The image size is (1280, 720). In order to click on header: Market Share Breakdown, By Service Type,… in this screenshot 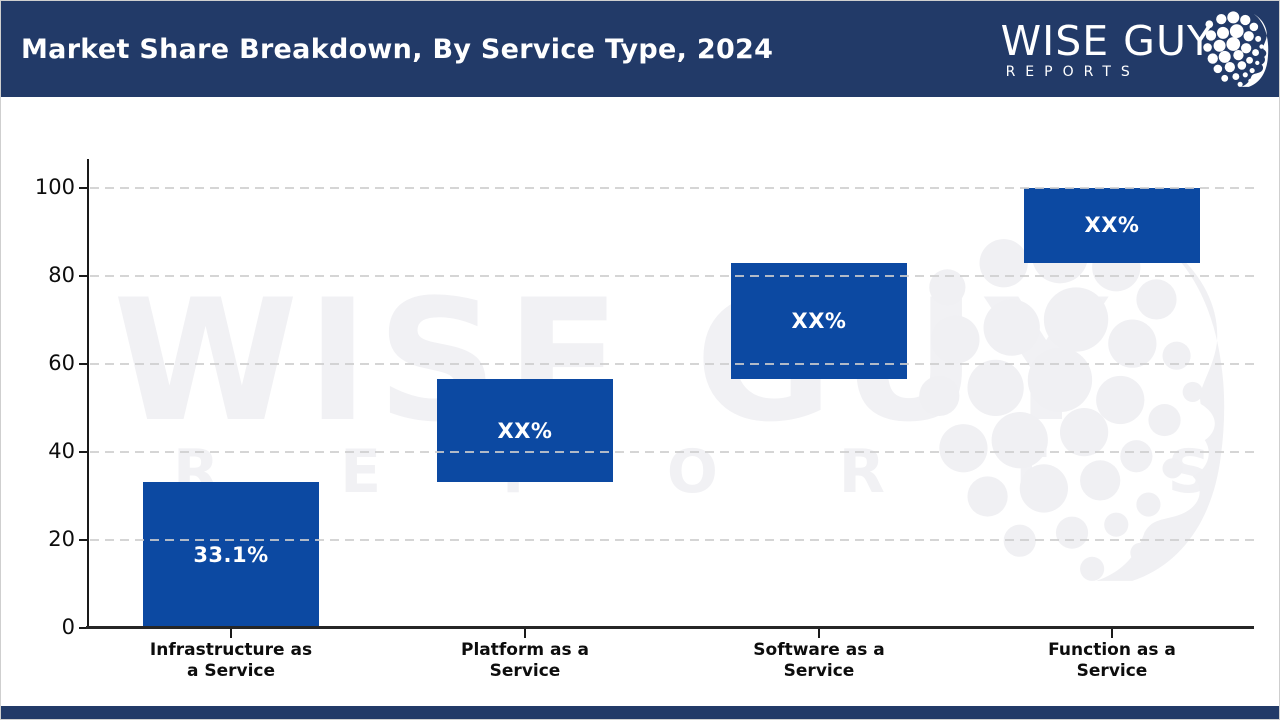, I will do `click(640, 49)`.